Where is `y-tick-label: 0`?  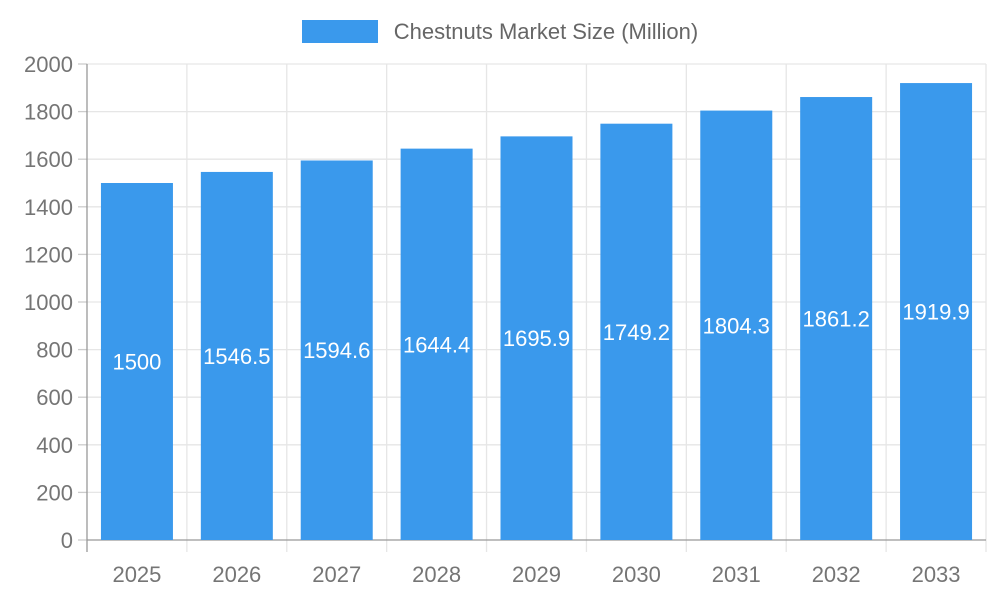
y-tick-label: 0 is located at coordinates (67, 540).